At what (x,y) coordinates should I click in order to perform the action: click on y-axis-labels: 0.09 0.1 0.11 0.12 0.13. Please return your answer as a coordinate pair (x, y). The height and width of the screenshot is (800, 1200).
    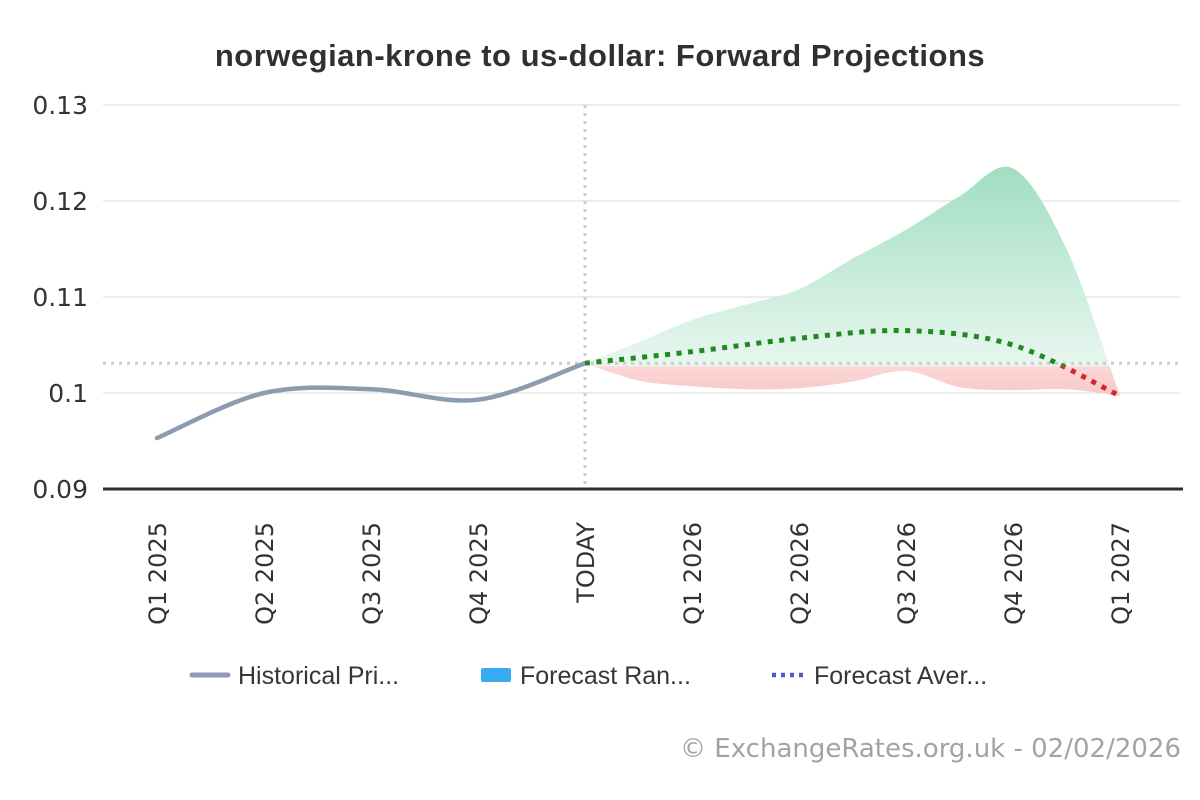
    Looking at the image, I should click on (60, 297).